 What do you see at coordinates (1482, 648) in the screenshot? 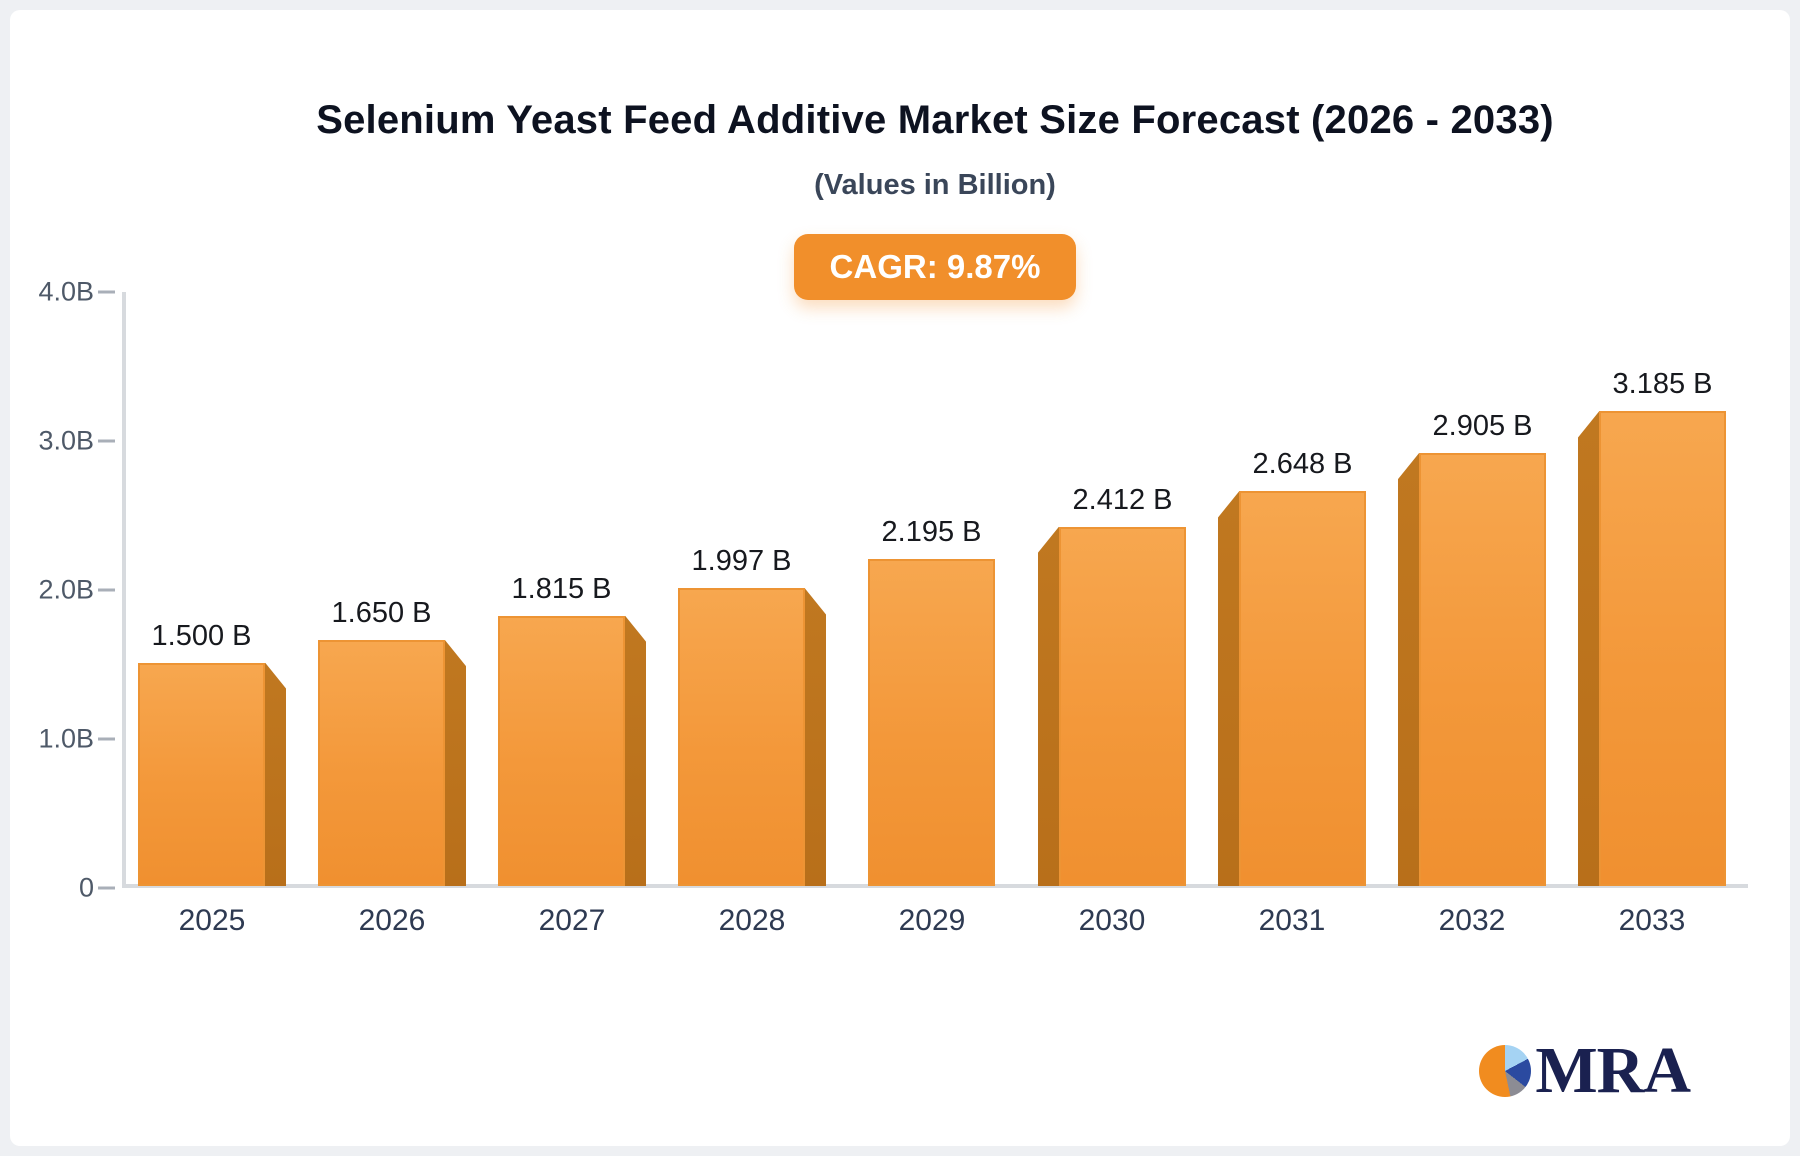
I see `bar-front-face: 2.905 B` at bounding box center [1482, 648].